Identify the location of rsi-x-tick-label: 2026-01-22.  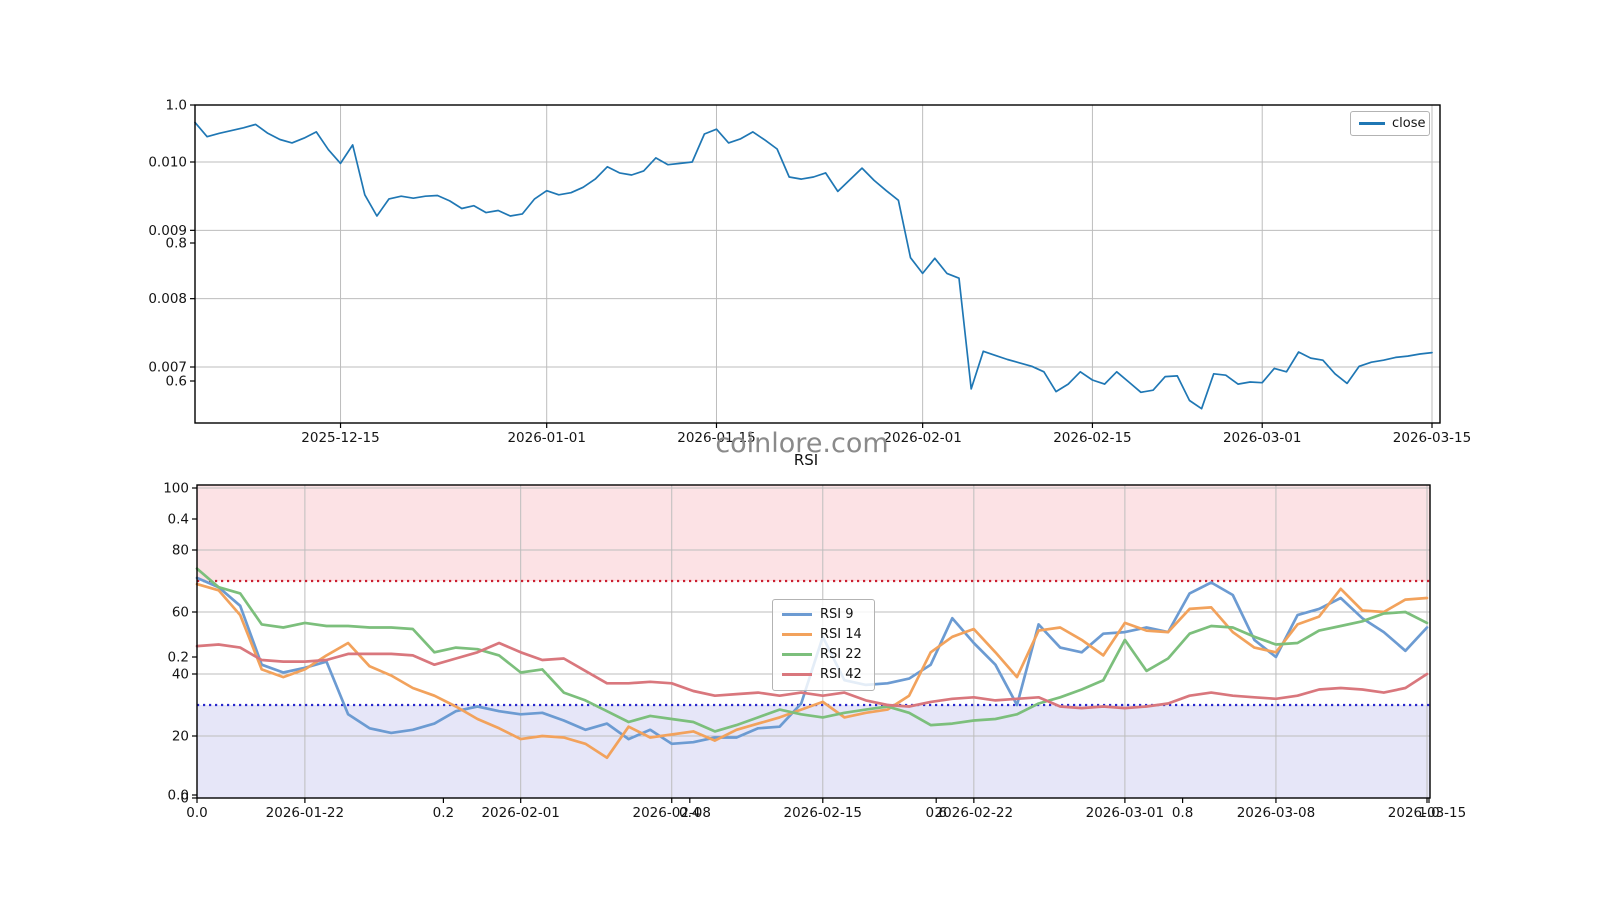
(305, 813).